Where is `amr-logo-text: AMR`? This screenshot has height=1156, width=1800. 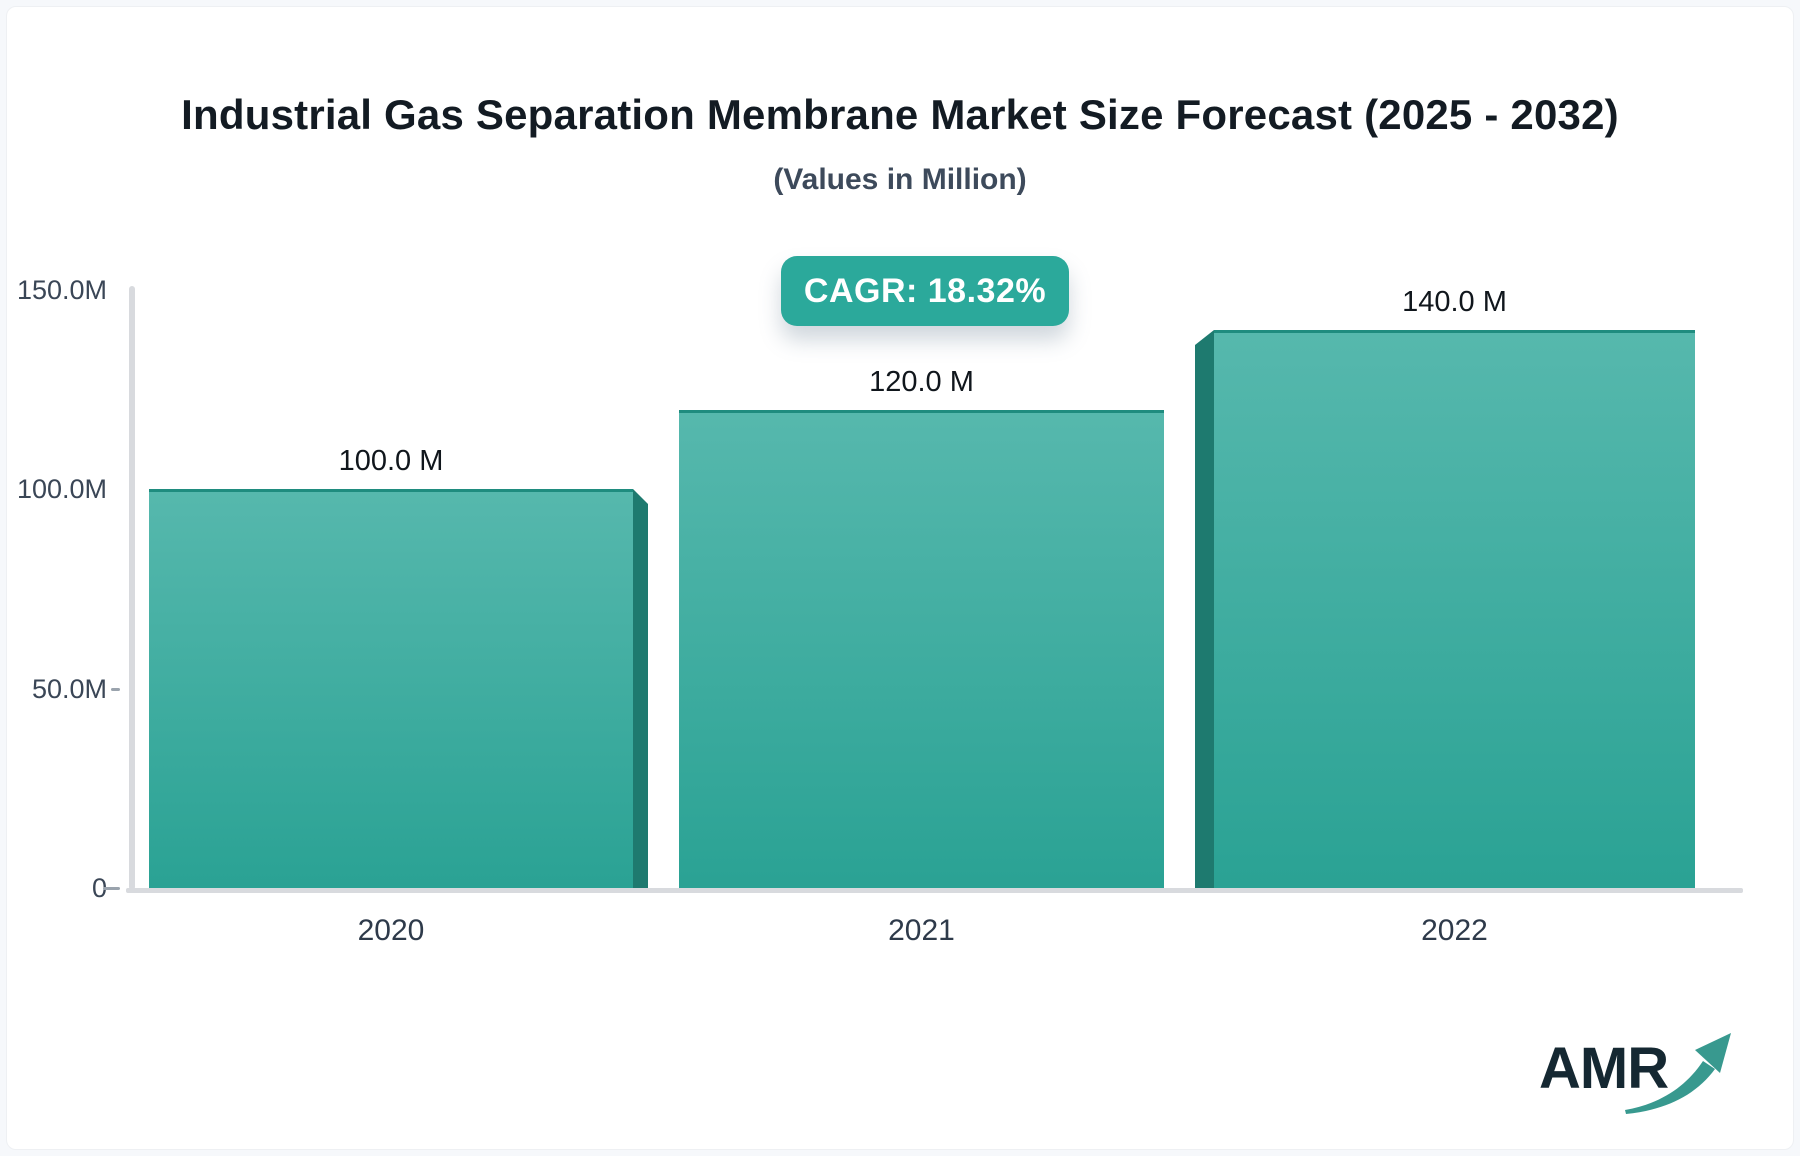 amr-logo-text: AMR is located at coordinates (1604, 1068).